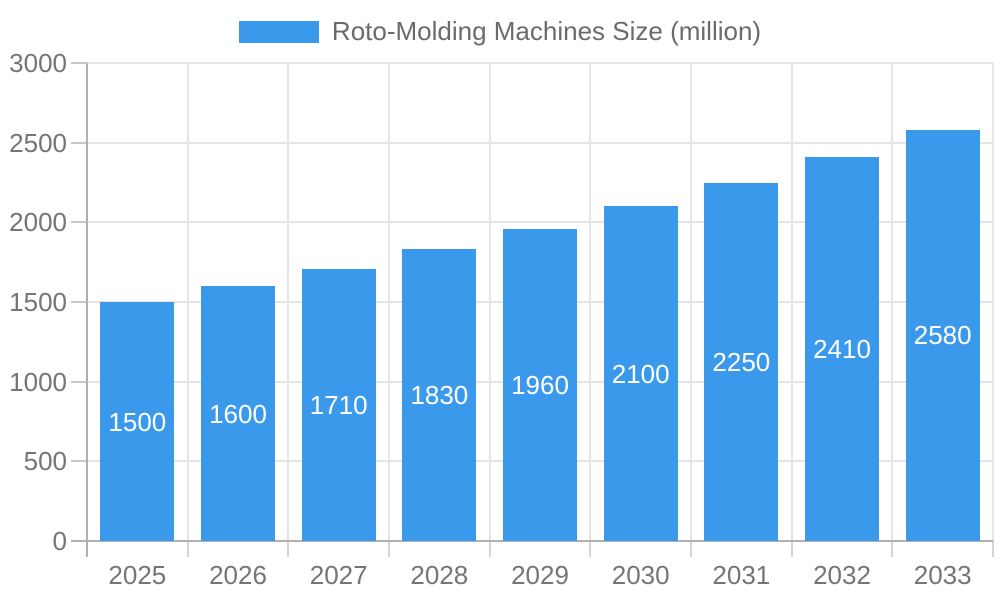  I want to click on x-axis-label: 2029, so click(540, 575).